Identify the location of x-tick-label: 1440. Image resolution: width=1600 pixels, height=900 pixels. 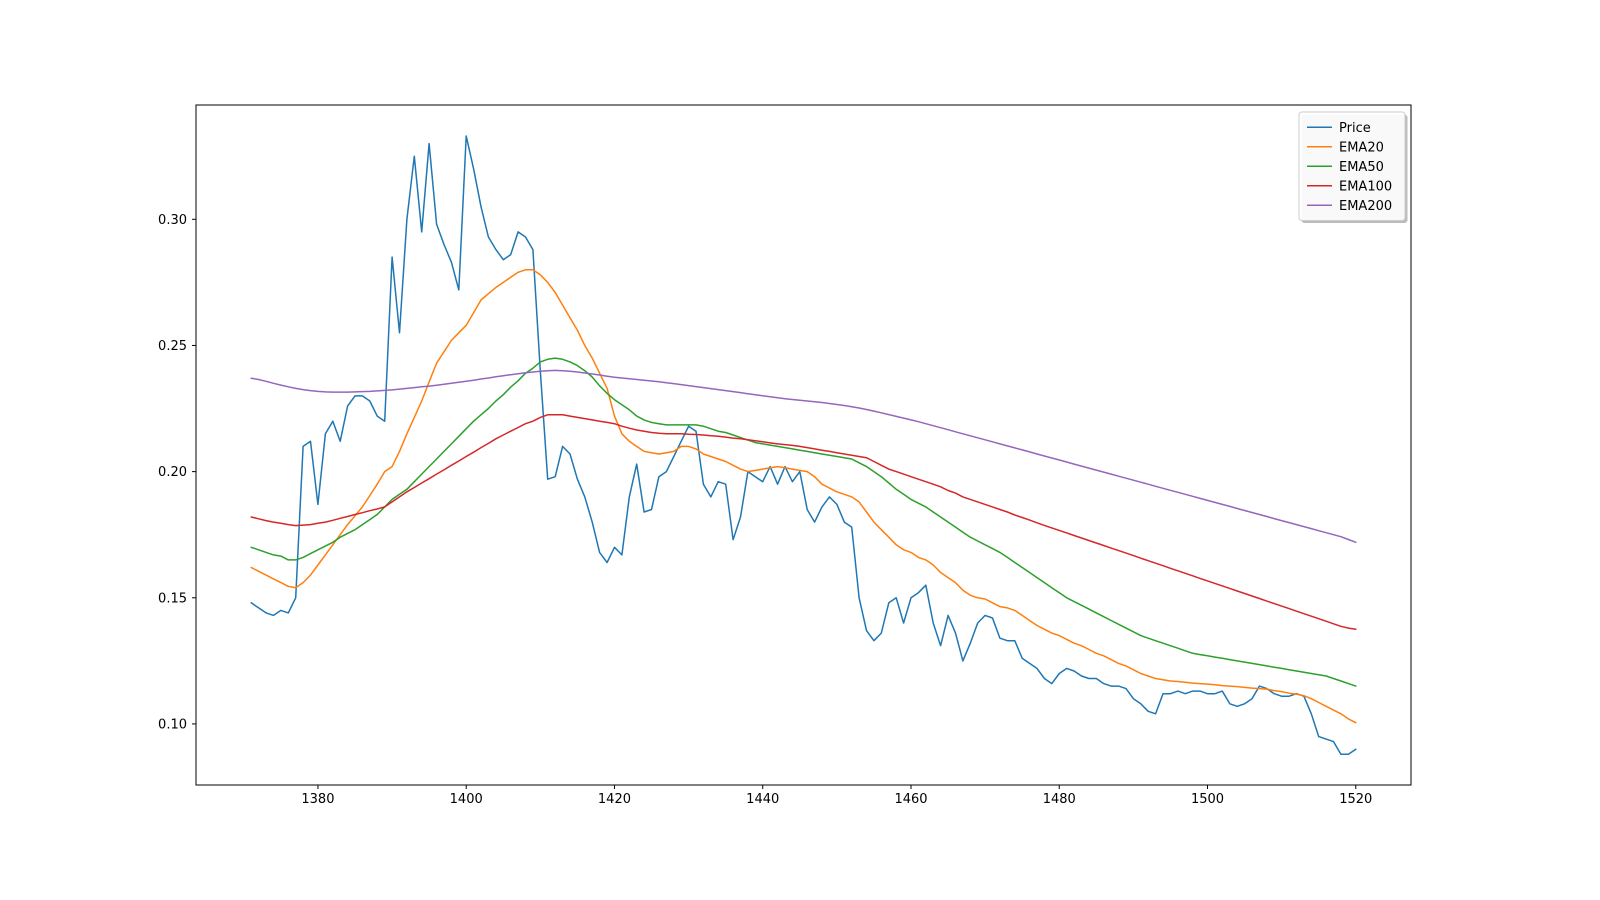
(762, 799).